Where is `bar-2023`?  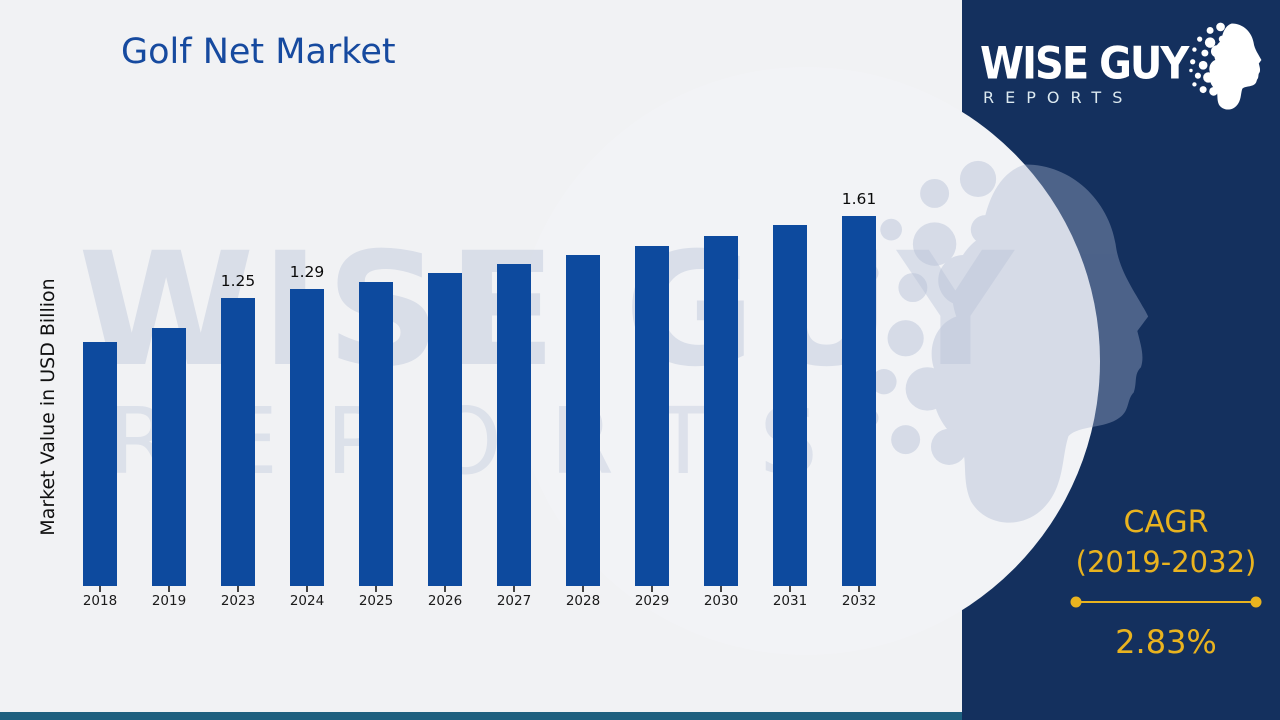
bar-2023 is located at coordinates (238, 442).